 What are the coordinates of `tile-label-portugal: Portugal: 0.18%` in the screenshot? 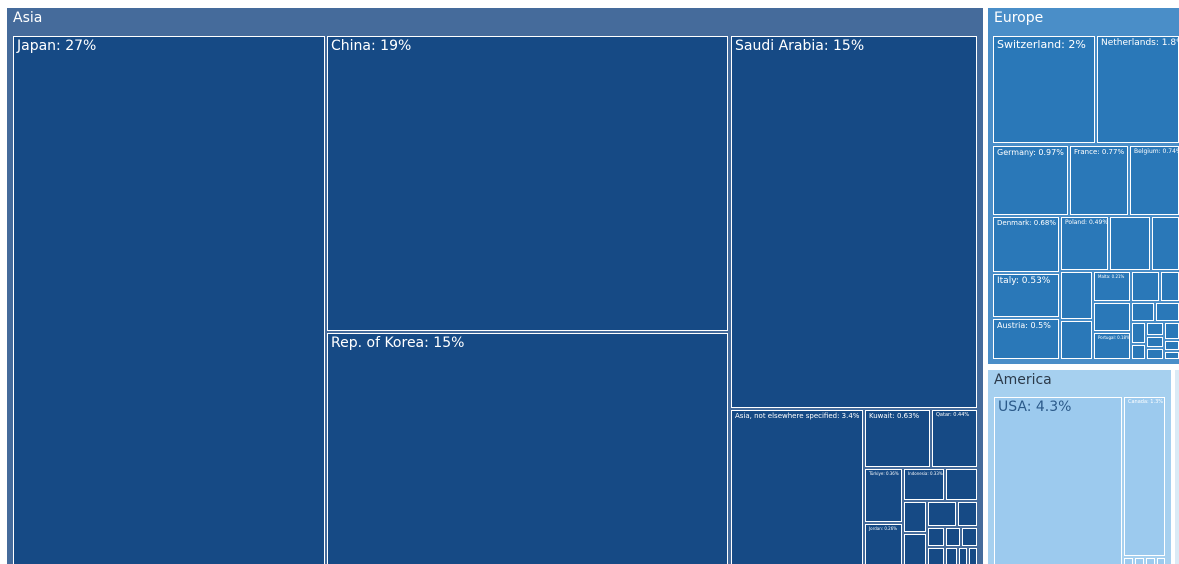 It's located at (1114, 337).